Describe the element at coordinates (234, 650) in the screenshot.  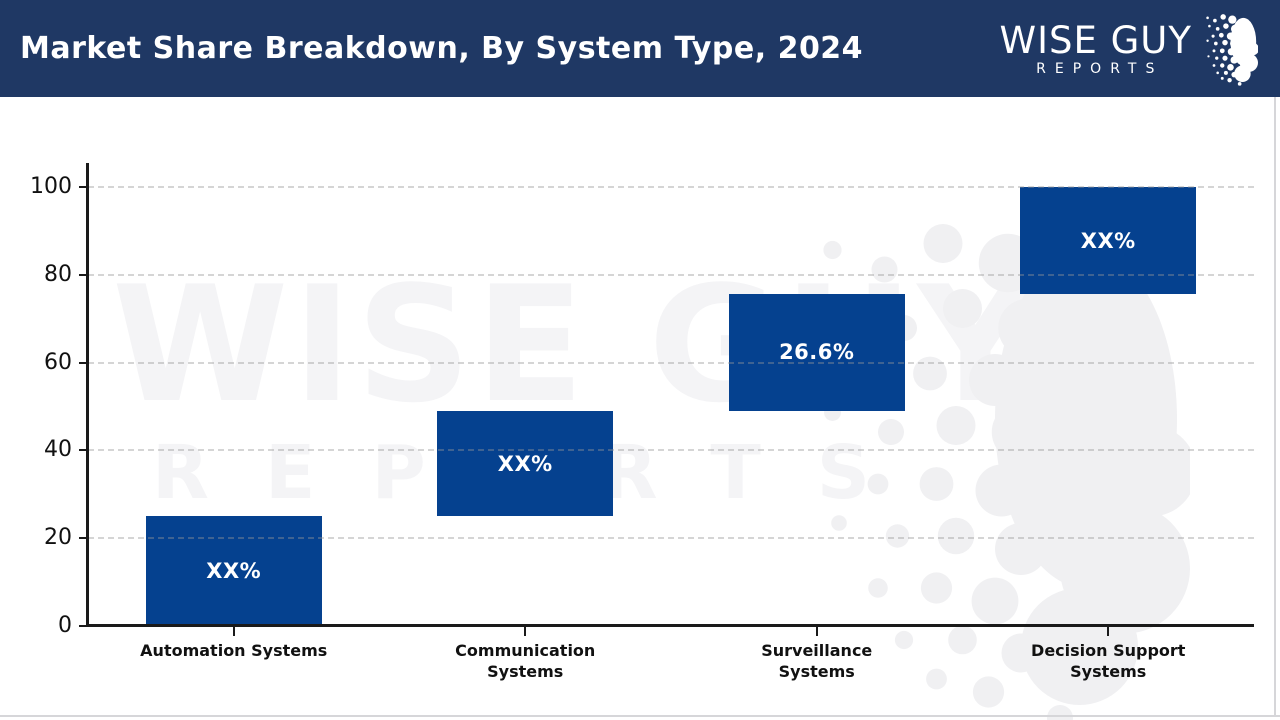
I see `x-category-label: Automation Systems` at that location.